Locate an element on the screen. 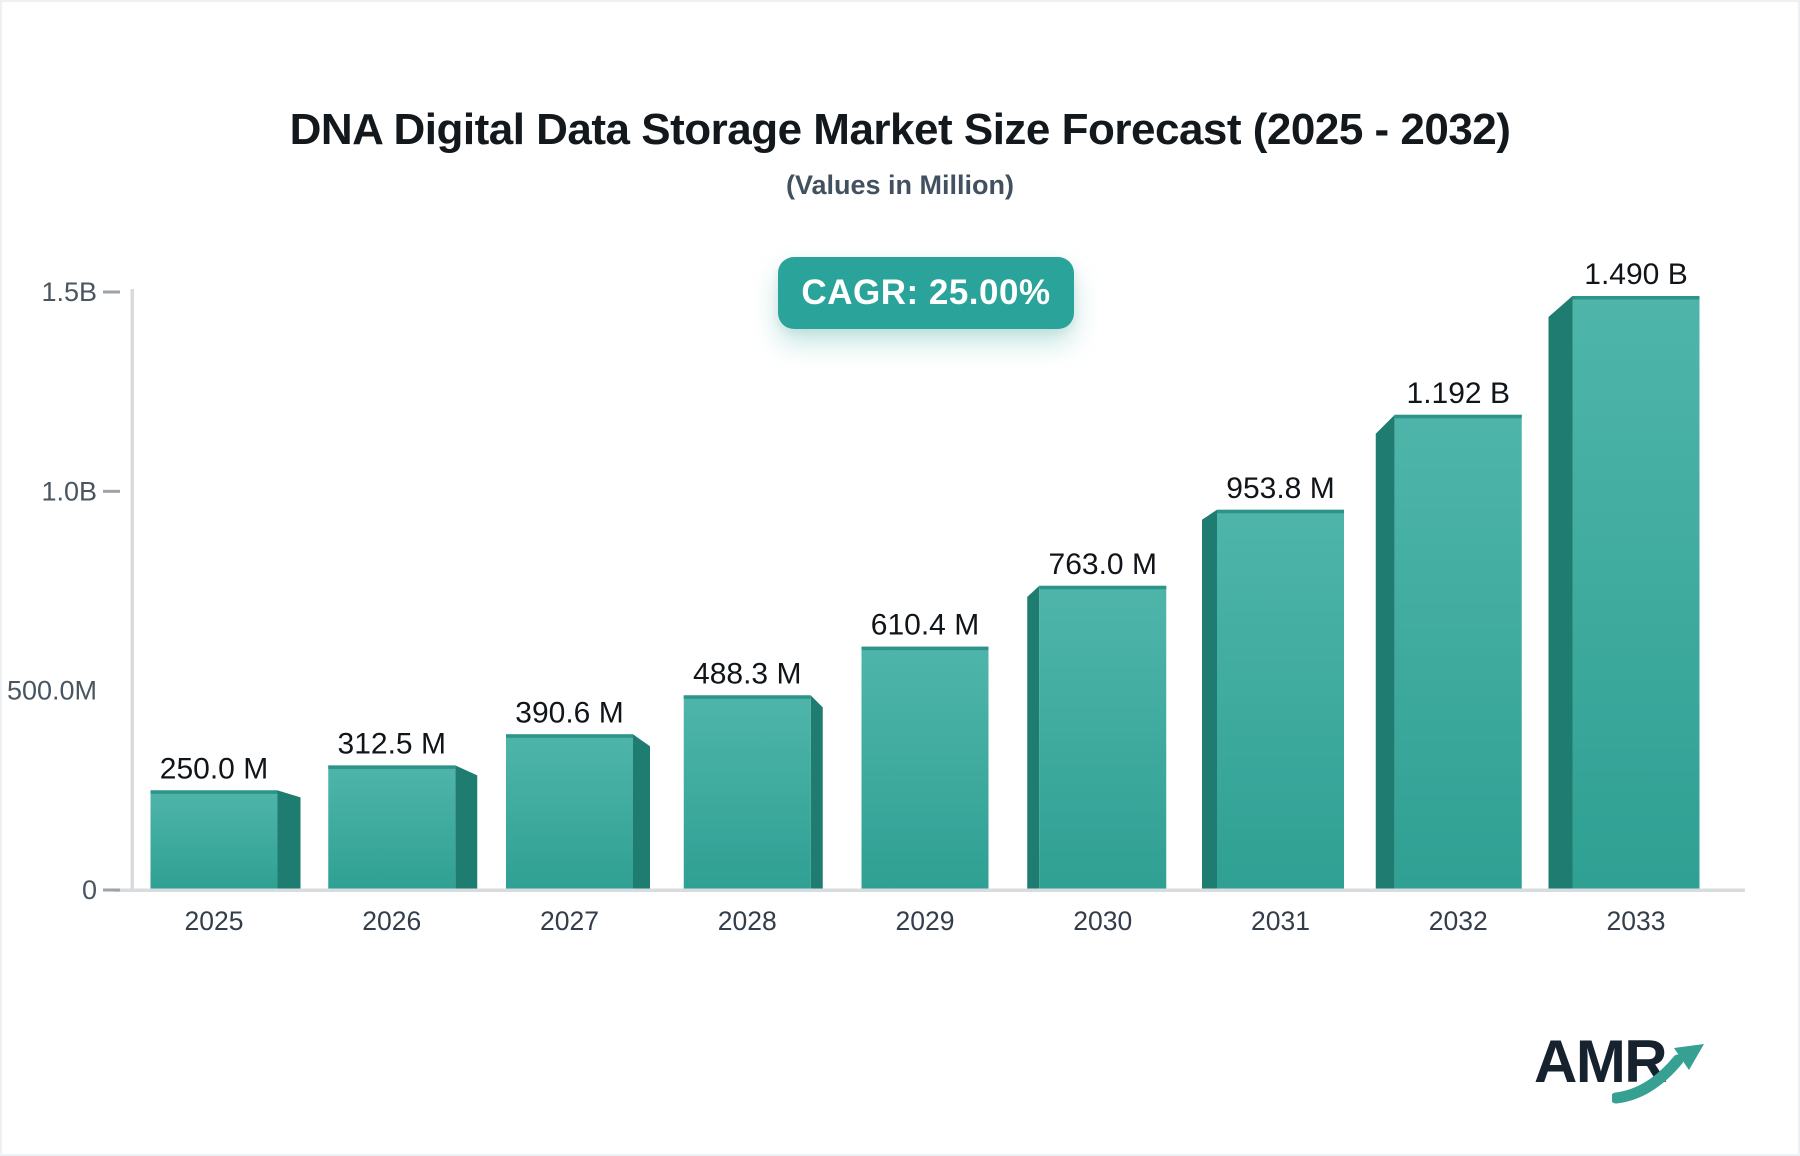 This screenshot has height=1156, width=1800. value-label-2029: 610.4 M is located at coordinates (925, 625).